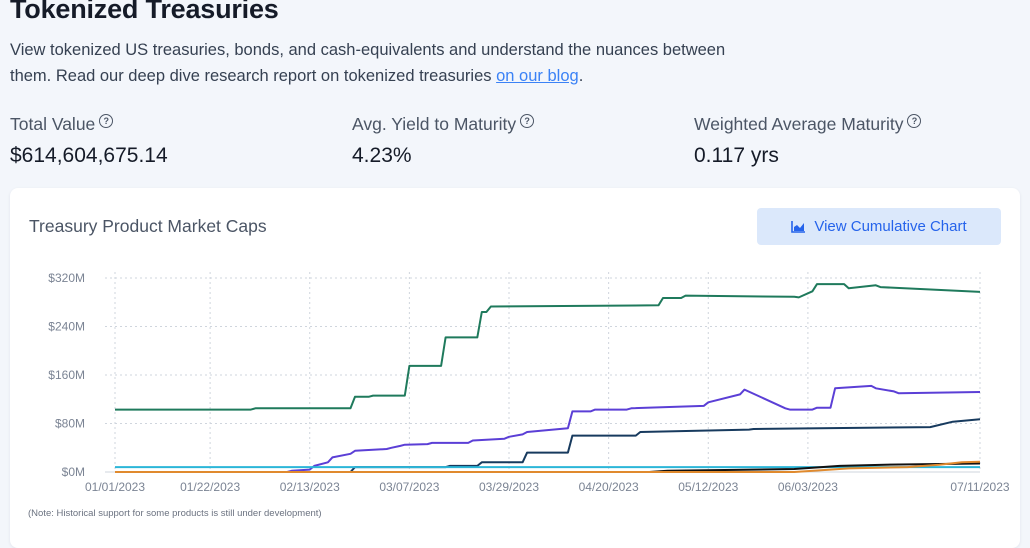  What do you see at coordinates (115, 487) in the screenshot?
I see `x-tick-label: 01/01/2023` at bounding box center [115, 487].